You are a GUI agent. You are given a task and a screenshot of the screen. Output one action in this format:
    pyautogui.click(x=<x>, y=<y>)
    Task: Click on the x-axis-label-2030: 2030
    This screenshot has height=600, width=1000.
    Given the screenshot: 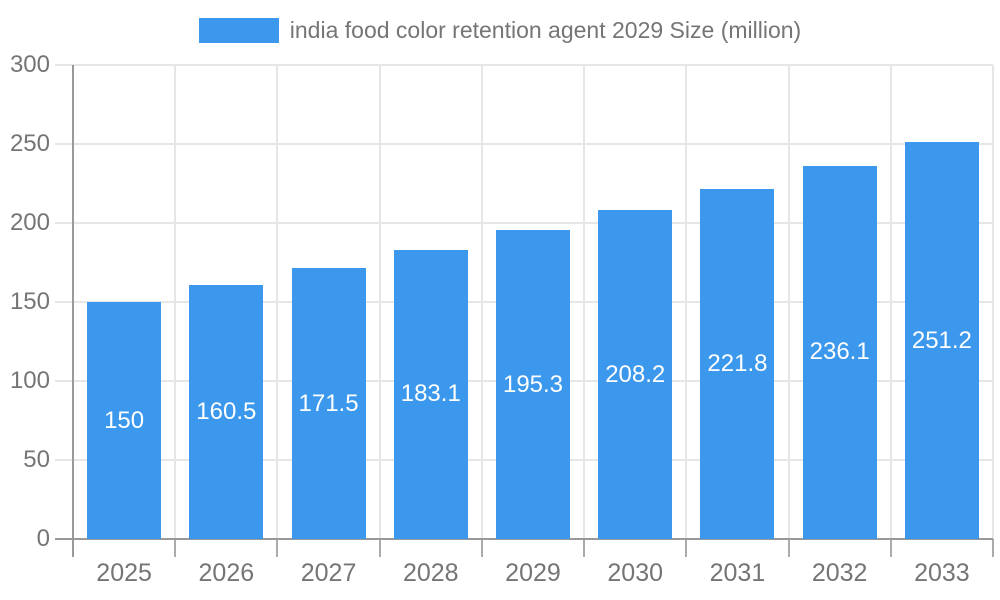 What is the action you would take?
    pyautogui.click(x=635, y=573)
    